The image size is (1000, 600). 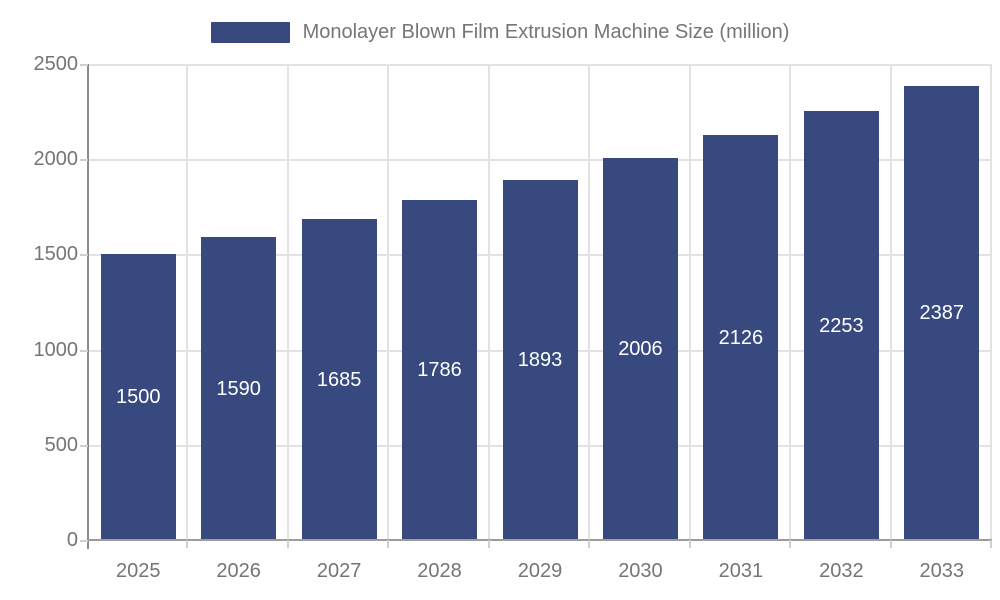 What do you see at coordinates (88, 306) in the screenshot?
I see `y-axis-line` at bounding box center [88, 306].